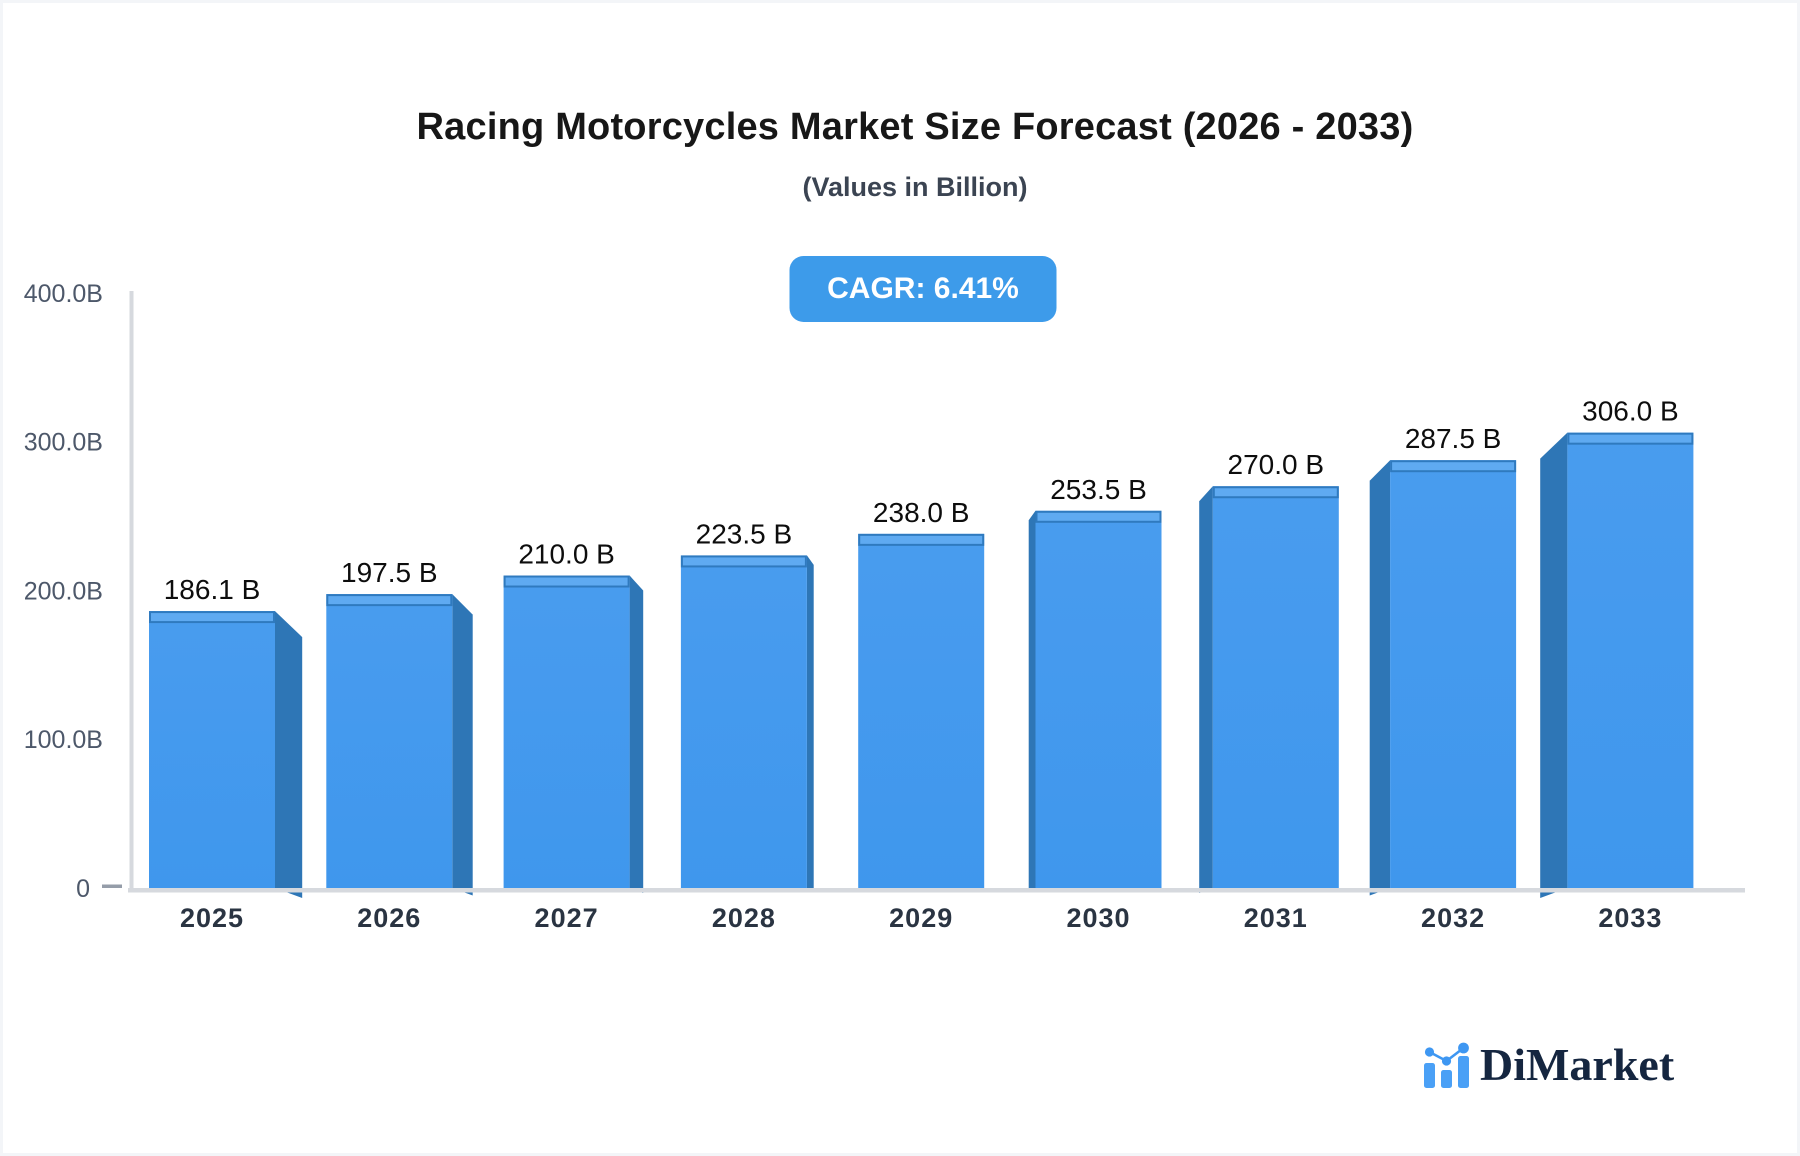 This screenshot has height=1156, width=1800. What do you see at coordinates (567, 918) in the screenshot?
I see `x-axis-label: 2027` at bounding box center [567, 918].